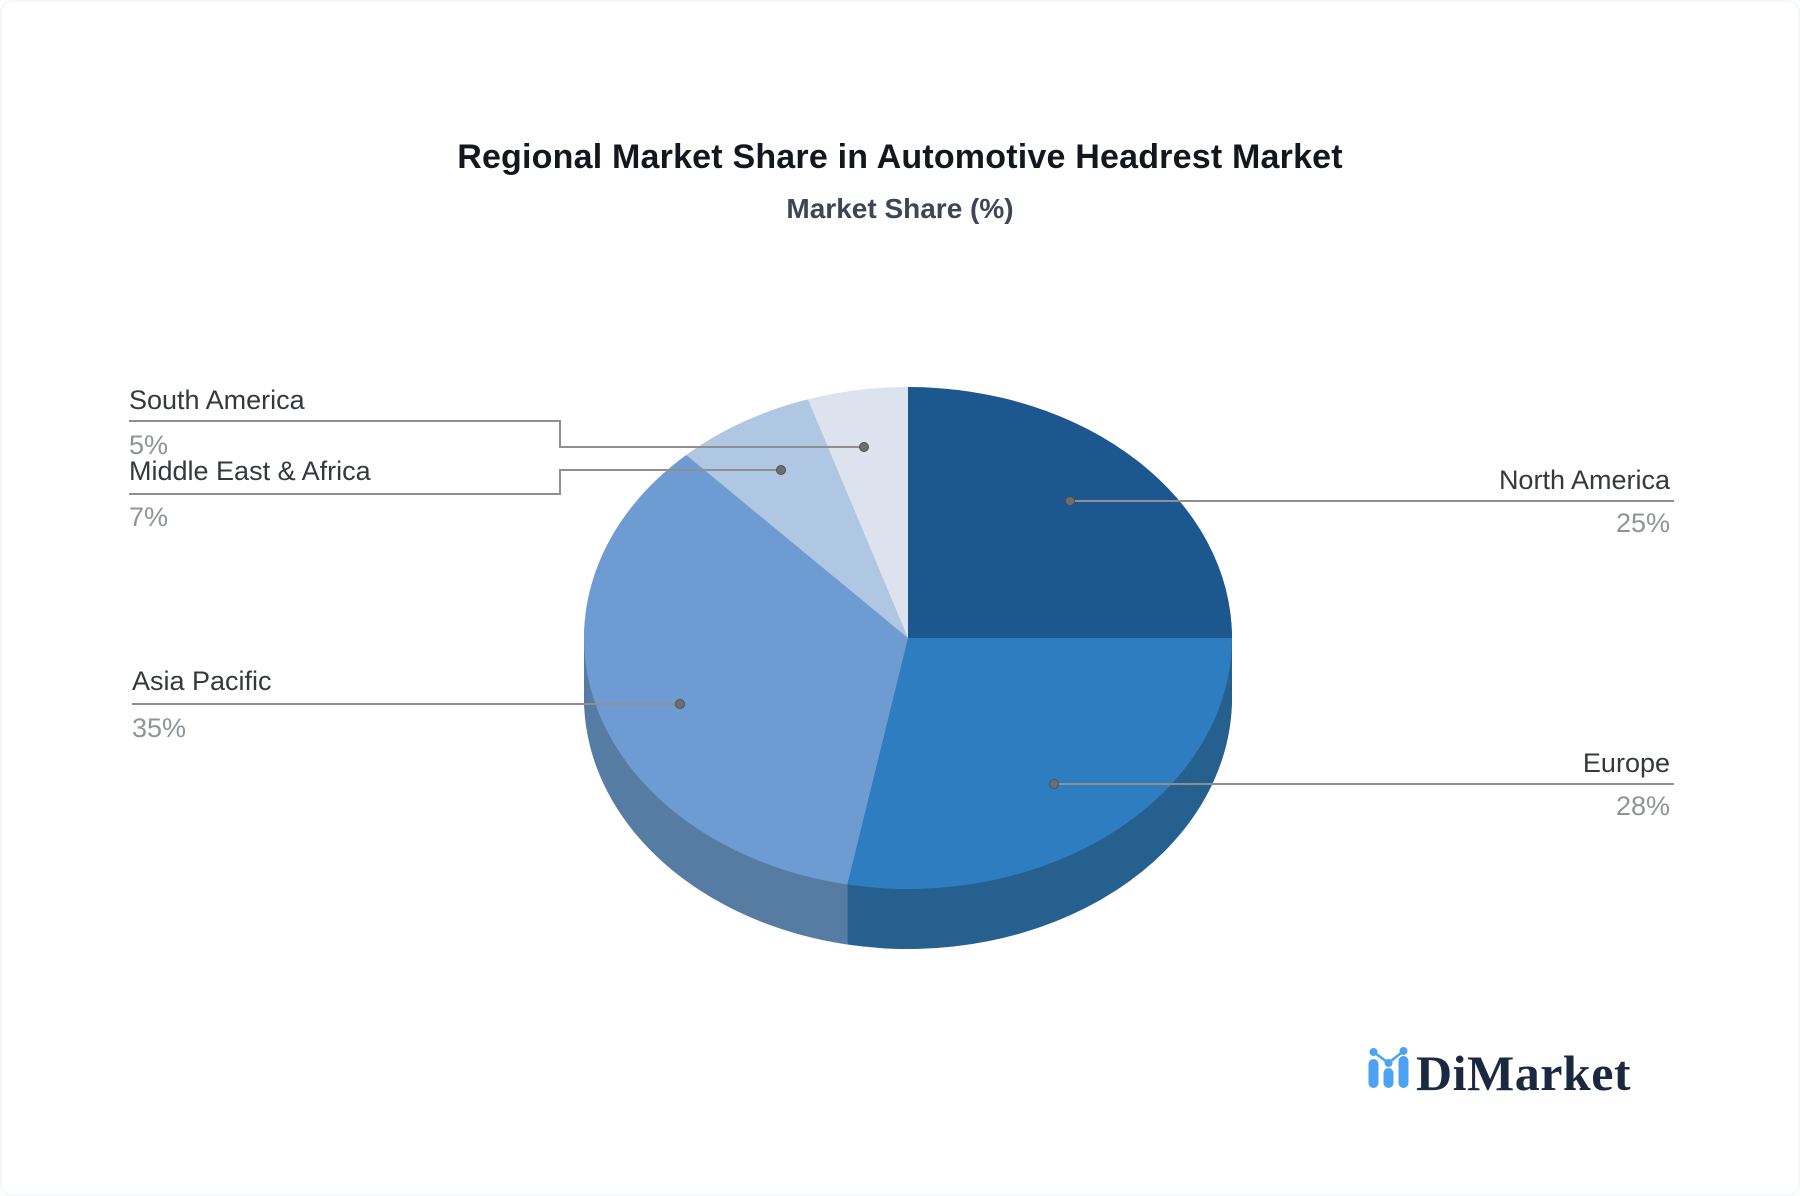  Describe the element at coordinates (149, 445) in the screenshot. I see `slice-label-value-south-america: 5%` at that location.